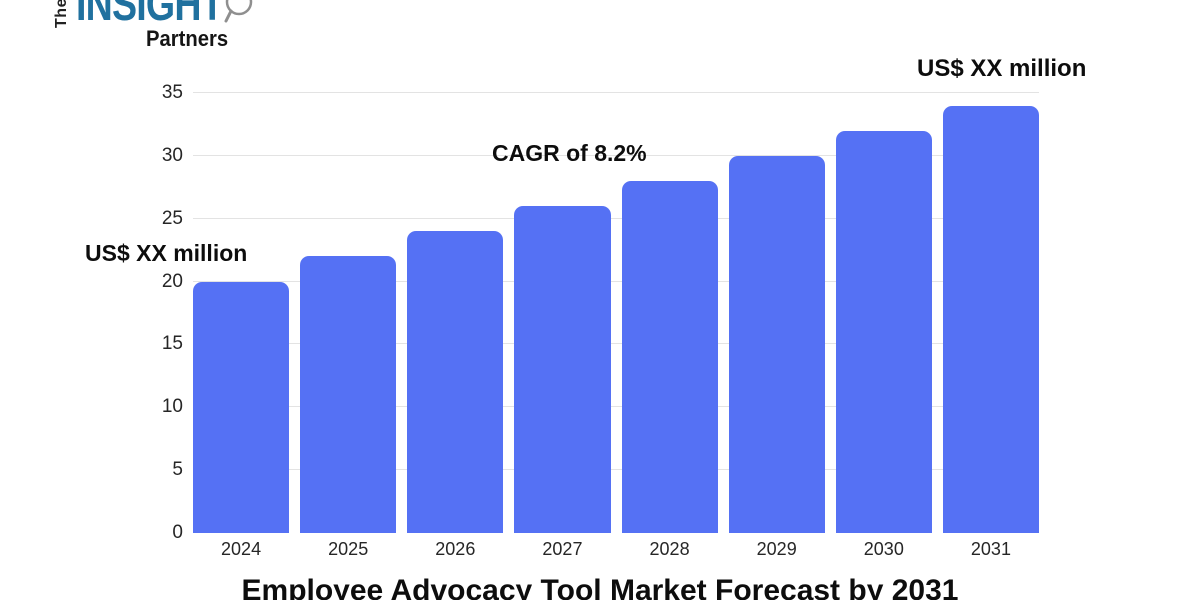 This screenshot has height=600, width=1200. I want to click on x-tick-label-2028: 2028, so click(669, 549).